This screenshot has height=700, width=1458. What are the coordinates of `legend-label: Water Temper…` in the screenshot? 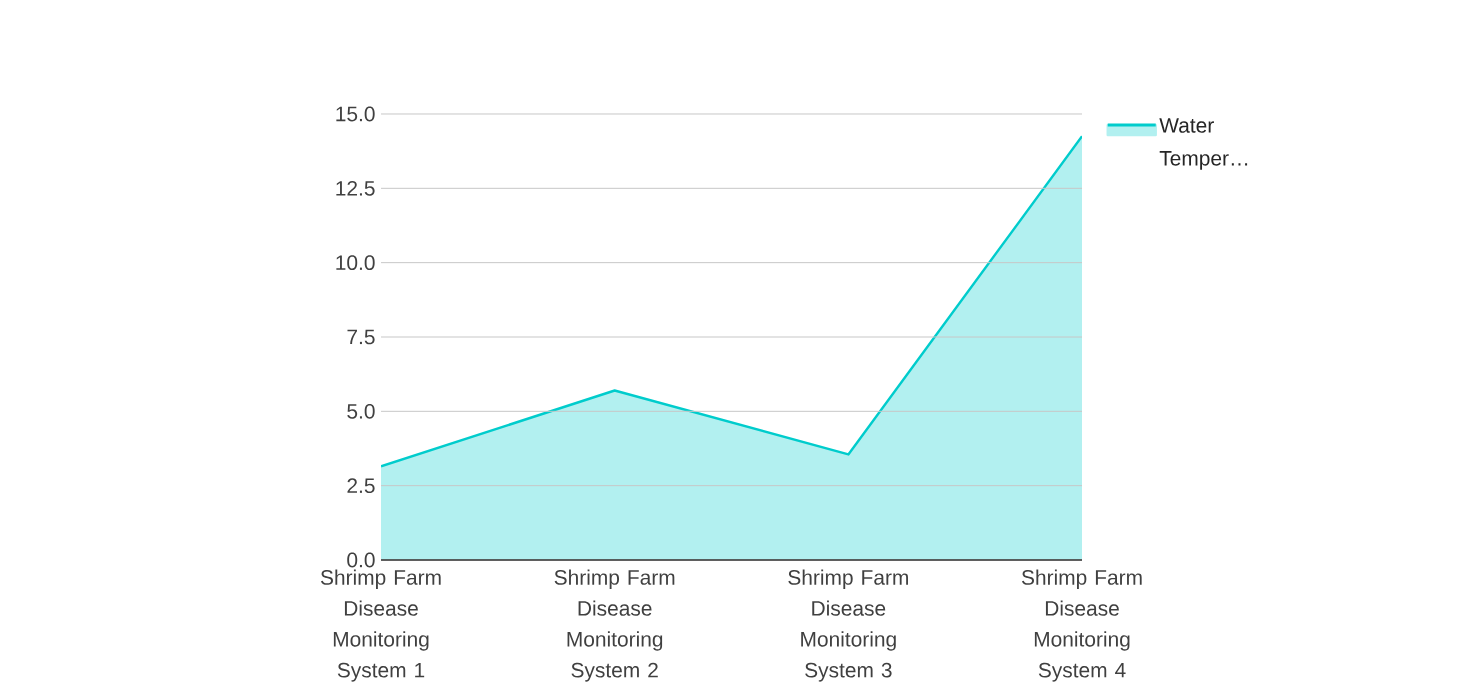 It's located at (1203, 144).